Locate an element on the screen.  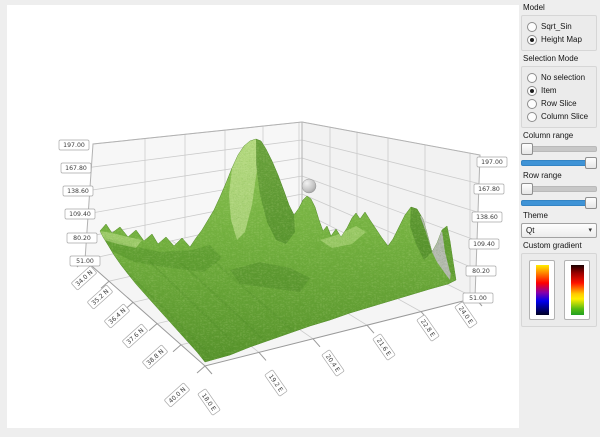
radio-label: Row Slice is located at coordinates (559, 103).